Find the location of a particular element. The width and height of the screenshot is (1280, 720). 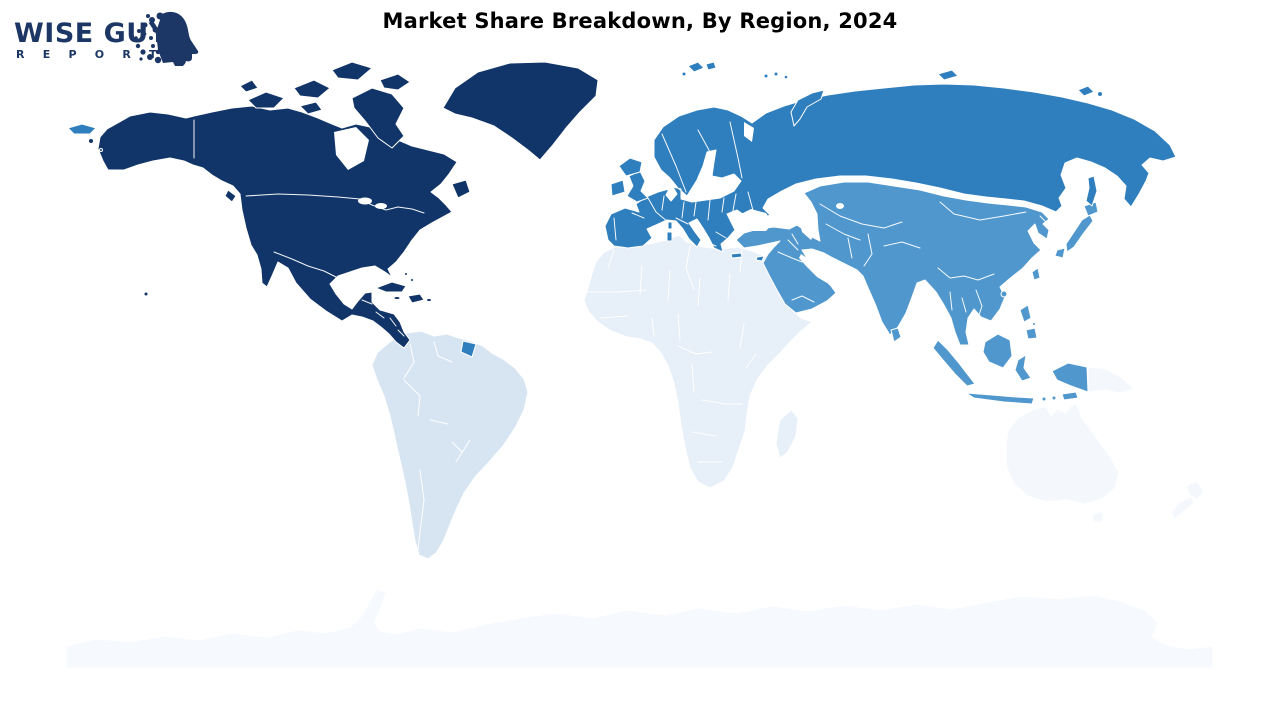

hainan is located at coordinates (1004, 294).